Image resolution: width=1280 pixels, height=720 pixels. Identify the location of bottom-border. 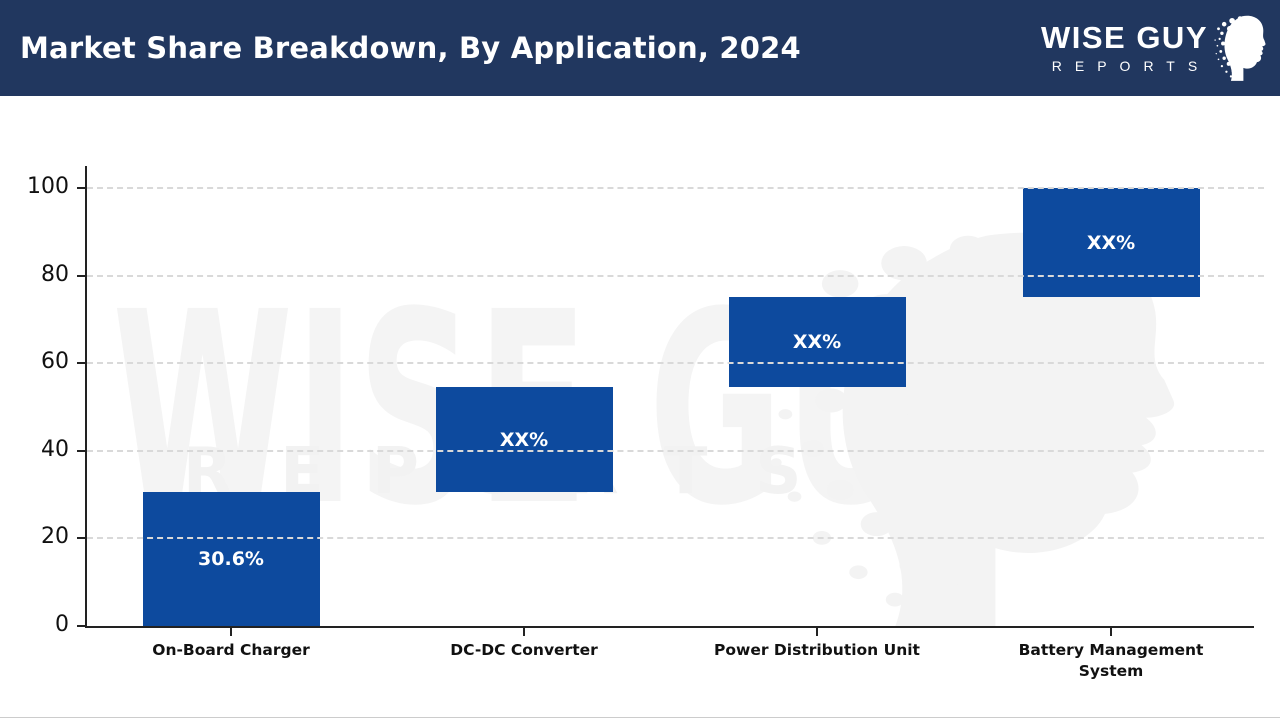
(640, 717).